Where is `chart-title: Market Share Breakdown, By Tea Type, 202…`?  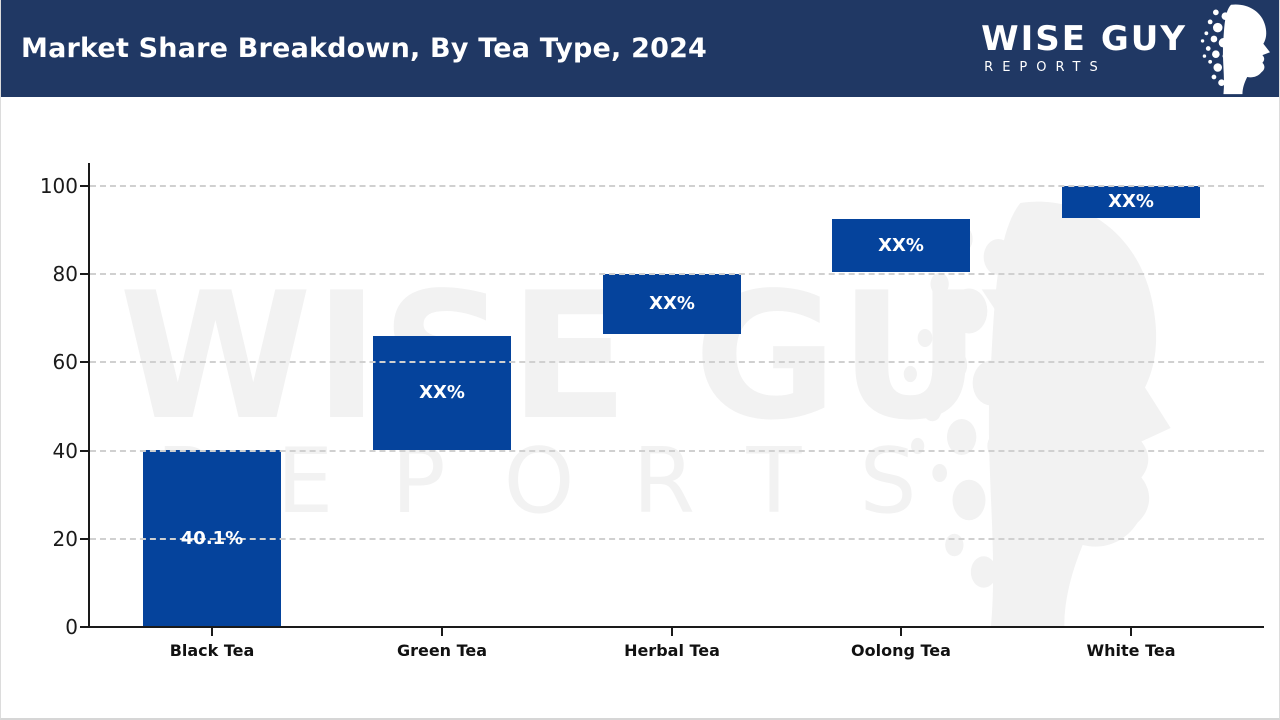
chart-title: Market Share Breakdown, By Tea Type, 202… is located at coordinates (364, 48).